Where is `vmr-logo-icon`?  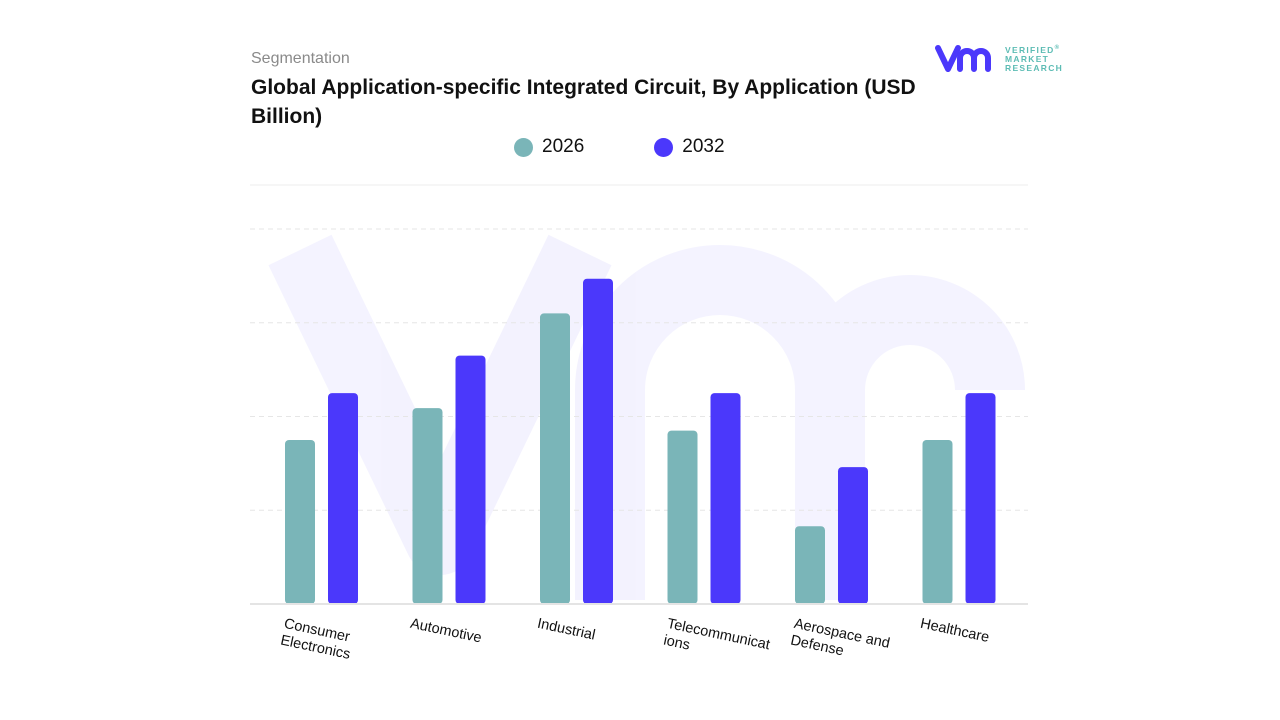
vmr-logo-icon is located at coordinates (963, 59).